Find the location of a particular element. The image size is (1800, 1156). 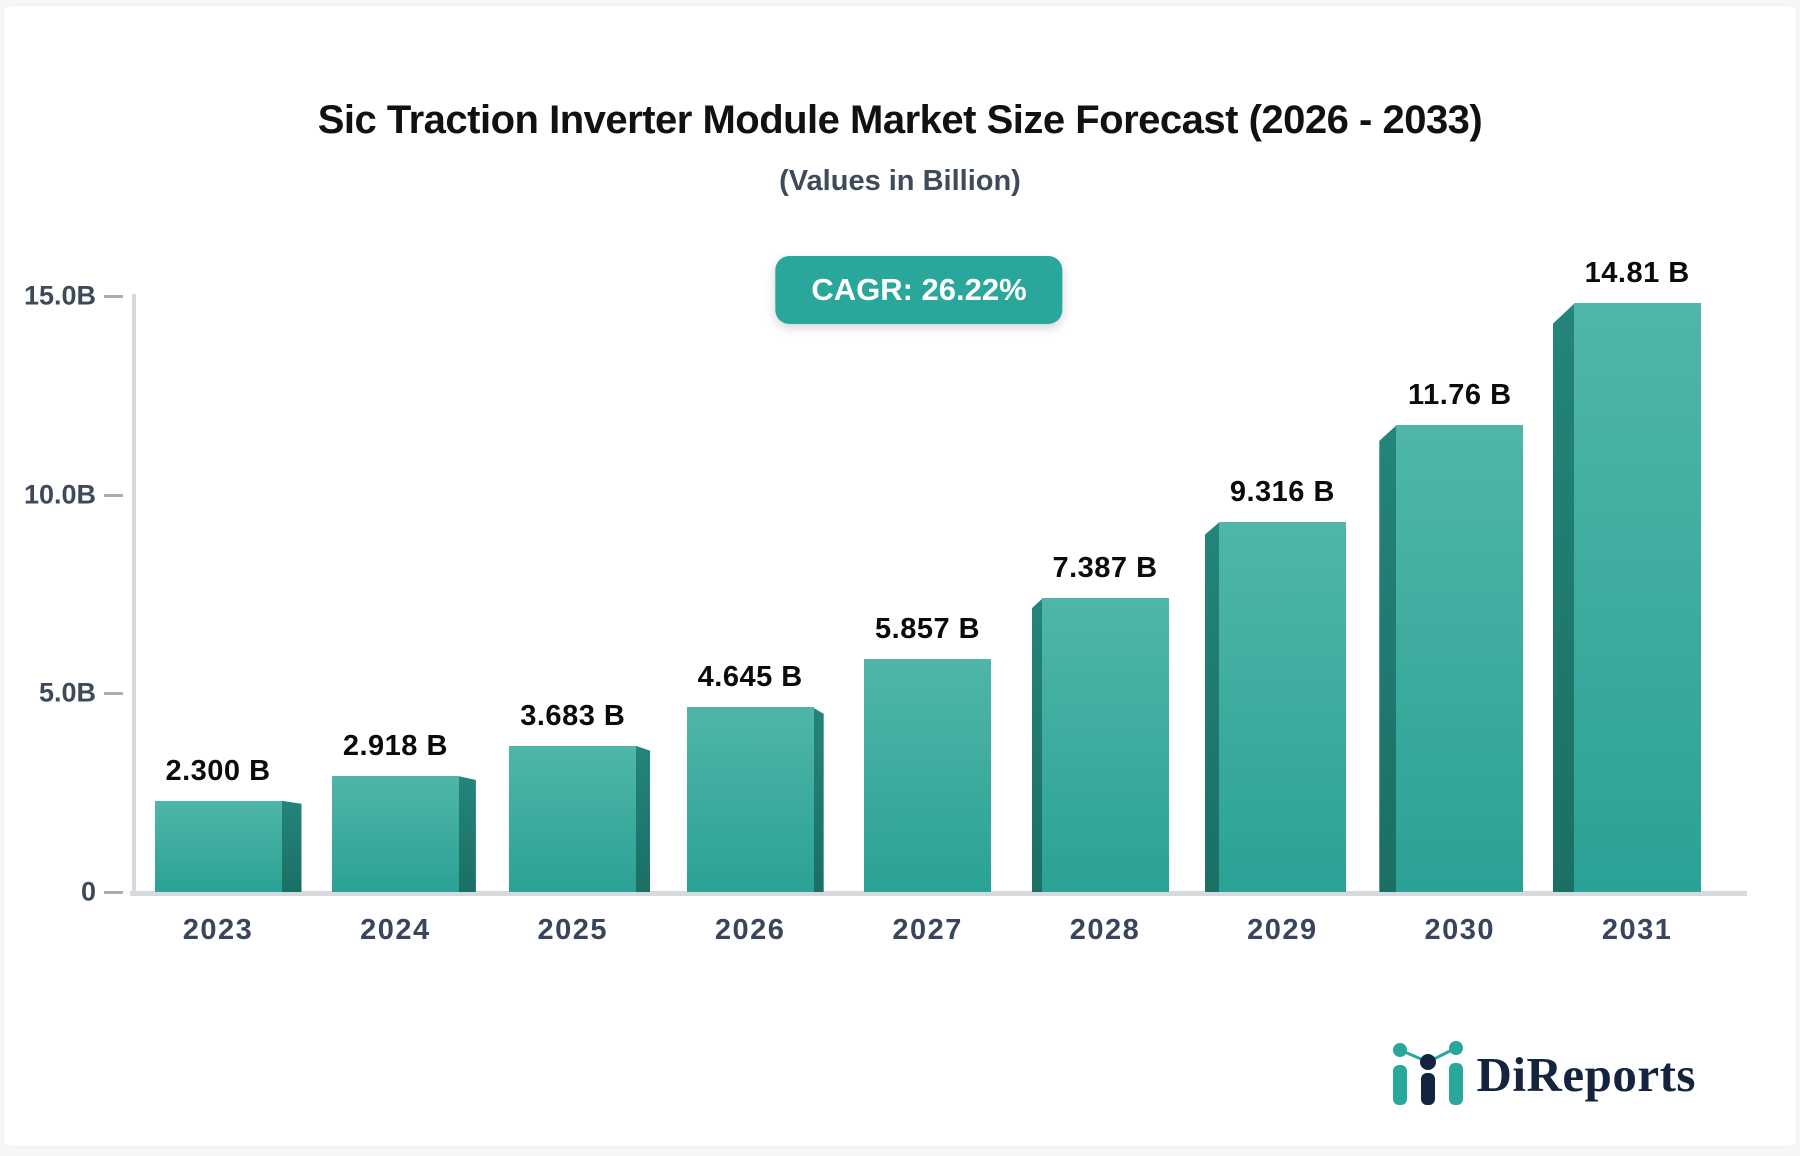

y-axis-tick-label: 5.0B is located at coordinates (67, 692).